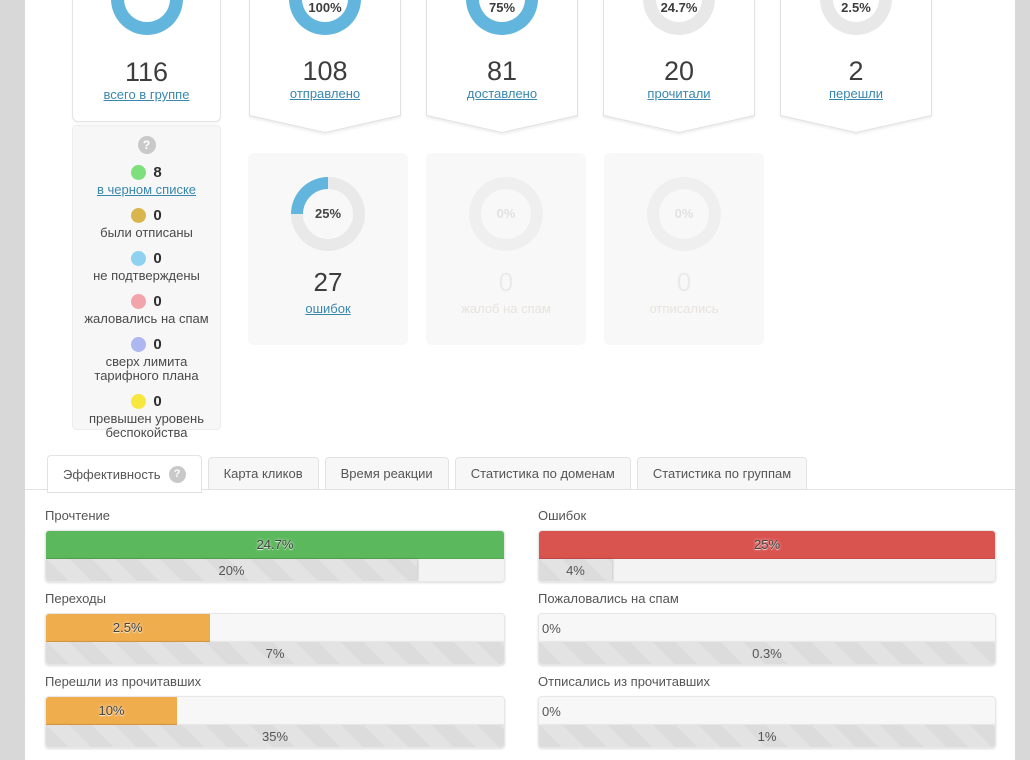 The width and height of the screenshot is (1030, 760). I want to click on item-label: не подтверждены, so click(146, 275).